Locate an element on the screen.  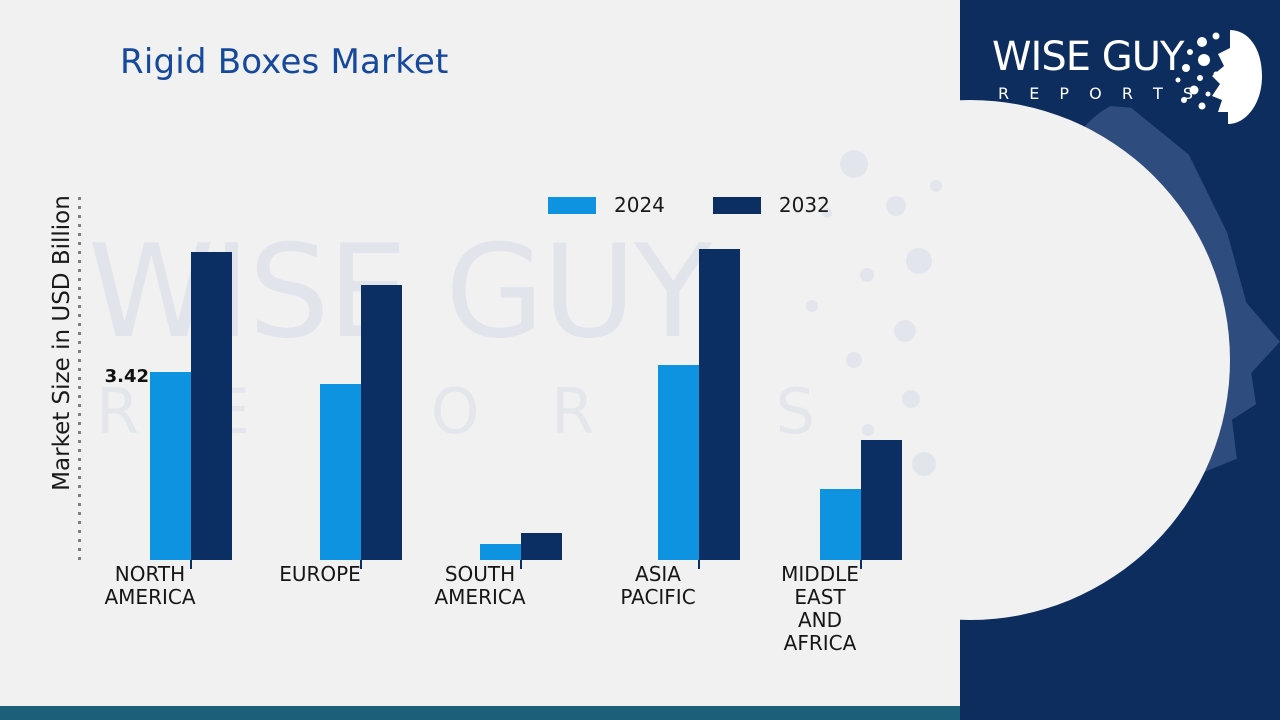
y-axis-line is located at coordinates (79, 378).